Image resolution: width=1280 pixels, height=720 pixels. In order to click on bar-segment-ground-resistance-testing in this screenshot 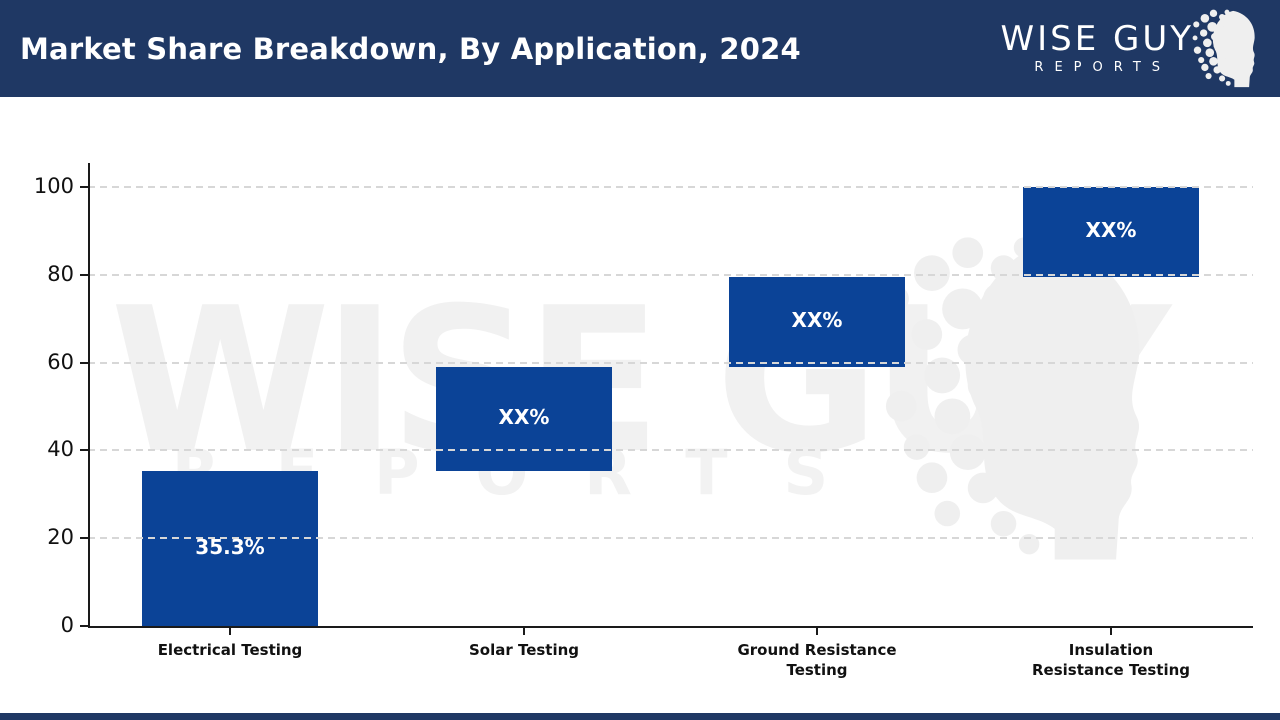, I will do `click(817, 321)`.